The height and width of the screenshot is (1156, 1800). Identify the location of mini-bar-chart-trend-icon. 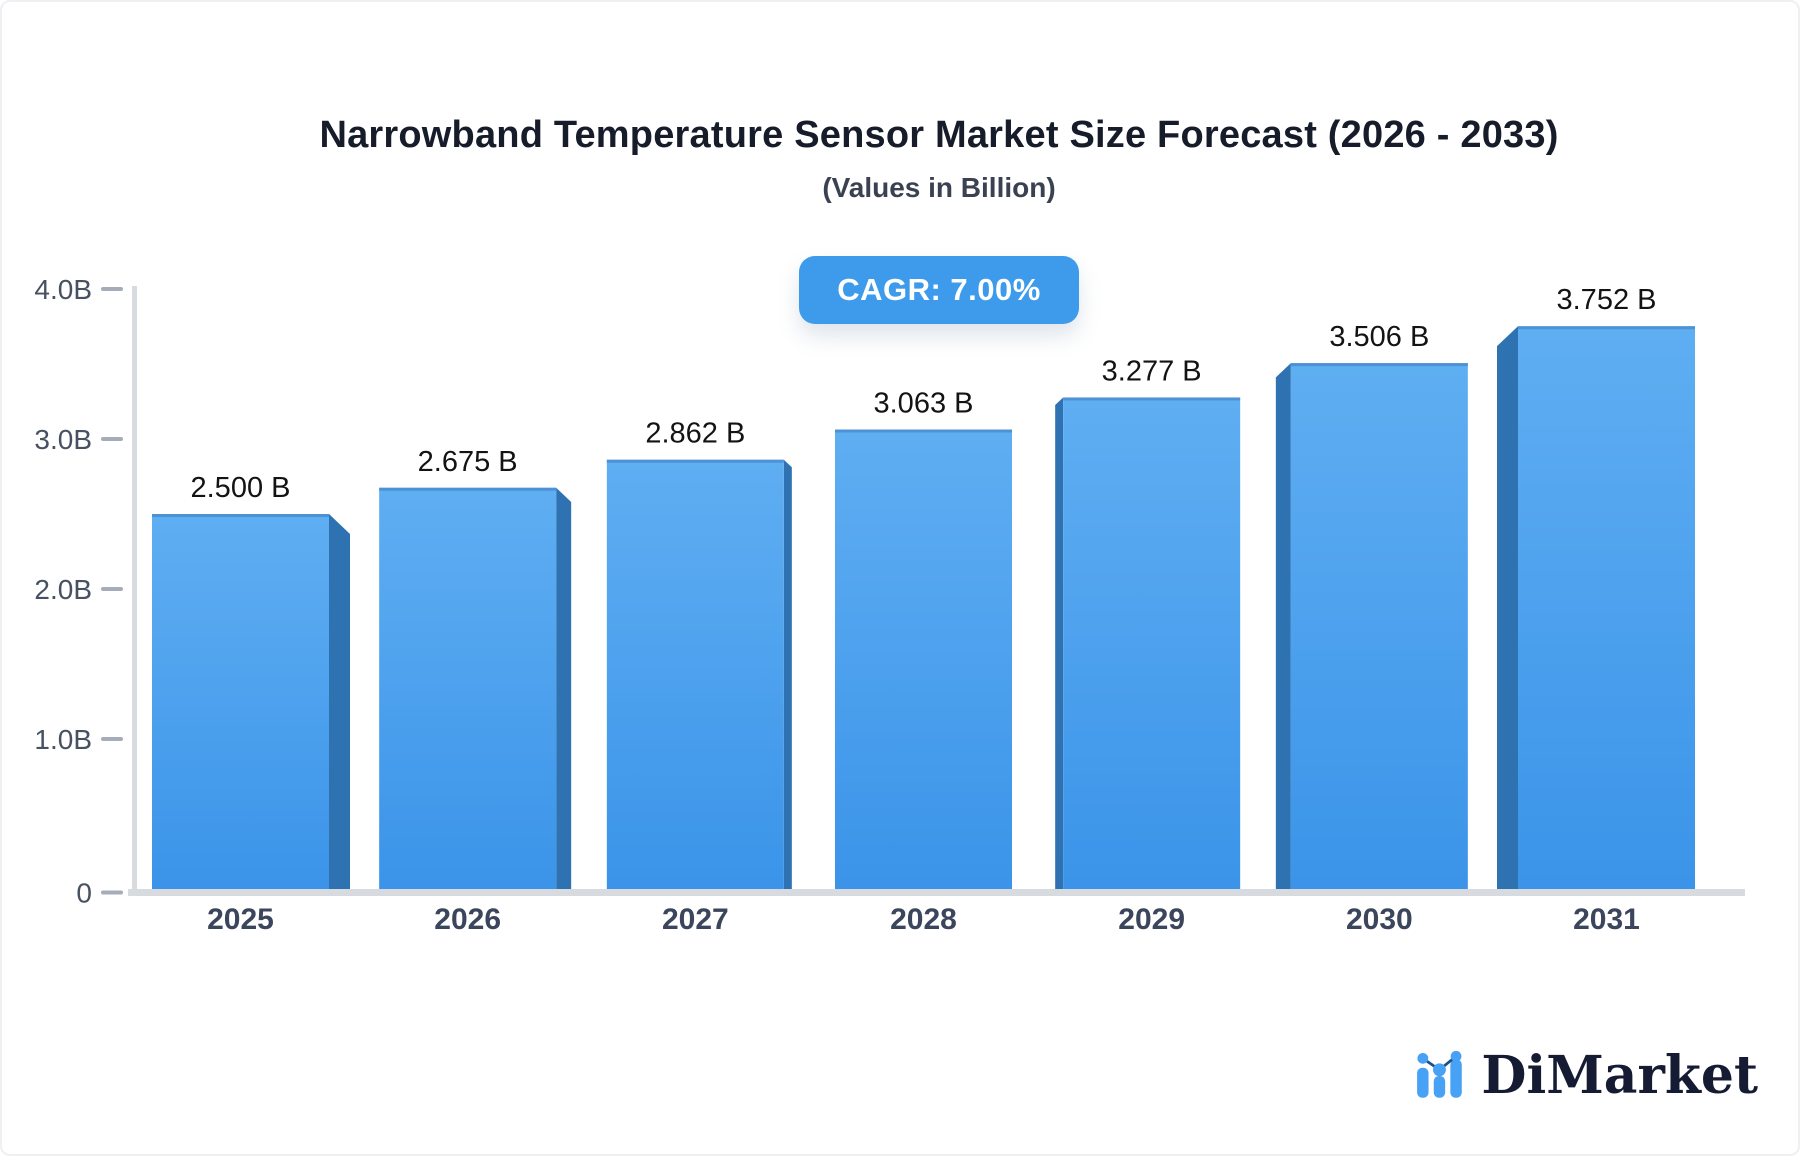
(1440, 1074).